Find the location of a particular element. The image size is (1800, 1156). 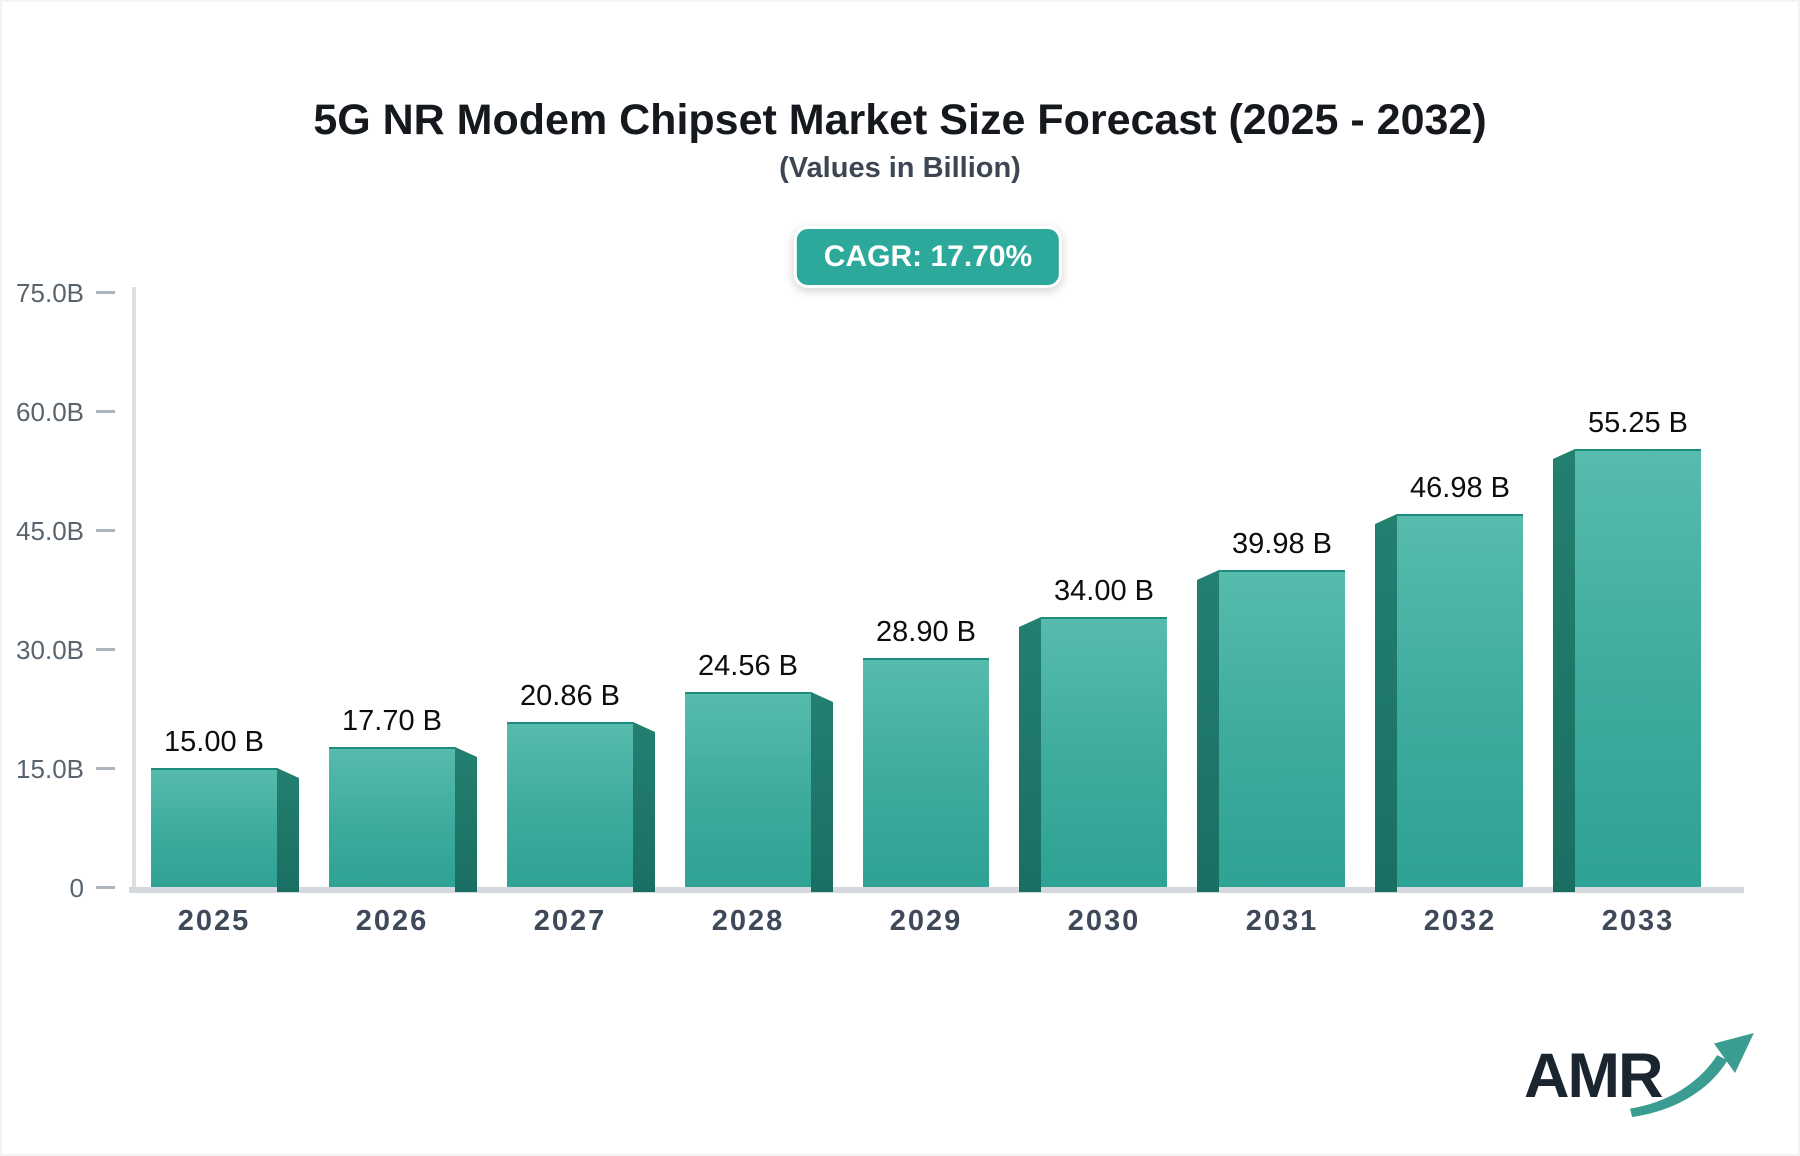

bar-value-label-2028: 24.56 B is located at coordinates (748, 666).